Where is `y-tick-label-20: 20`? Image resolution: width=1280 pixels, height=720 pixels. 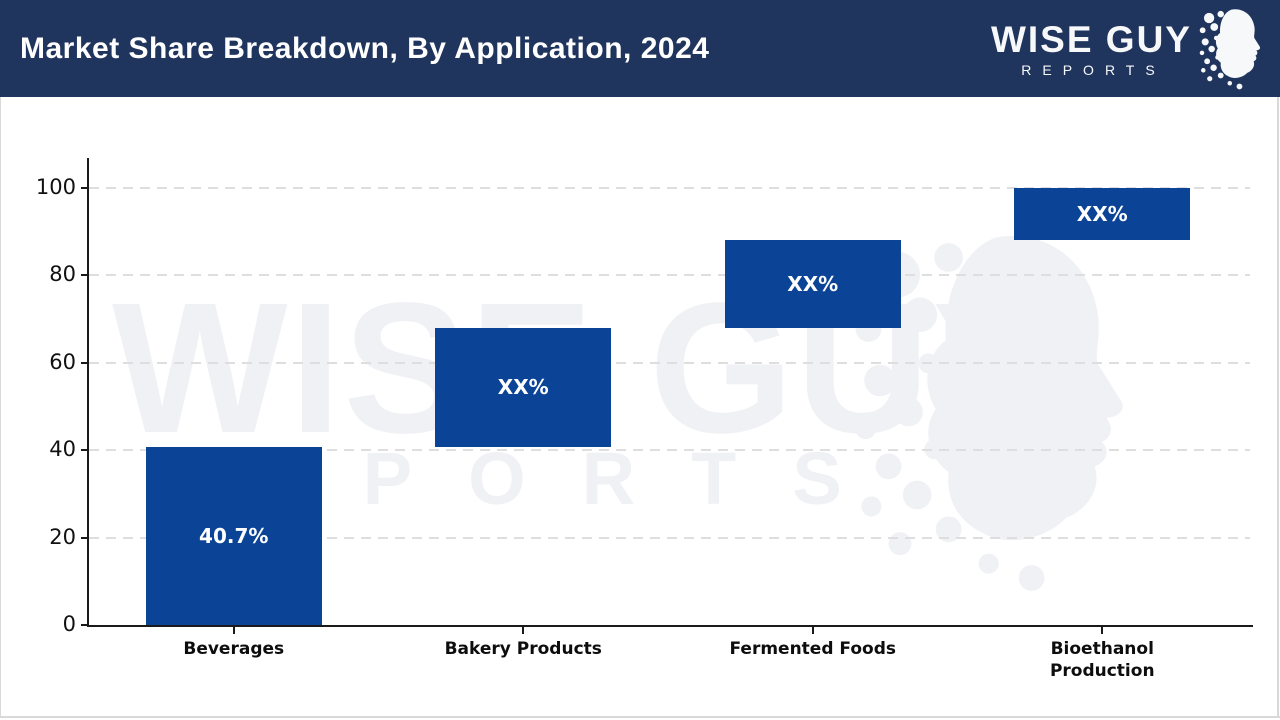
y-tick-label-20: 20 is located at coordinates (62, 536).